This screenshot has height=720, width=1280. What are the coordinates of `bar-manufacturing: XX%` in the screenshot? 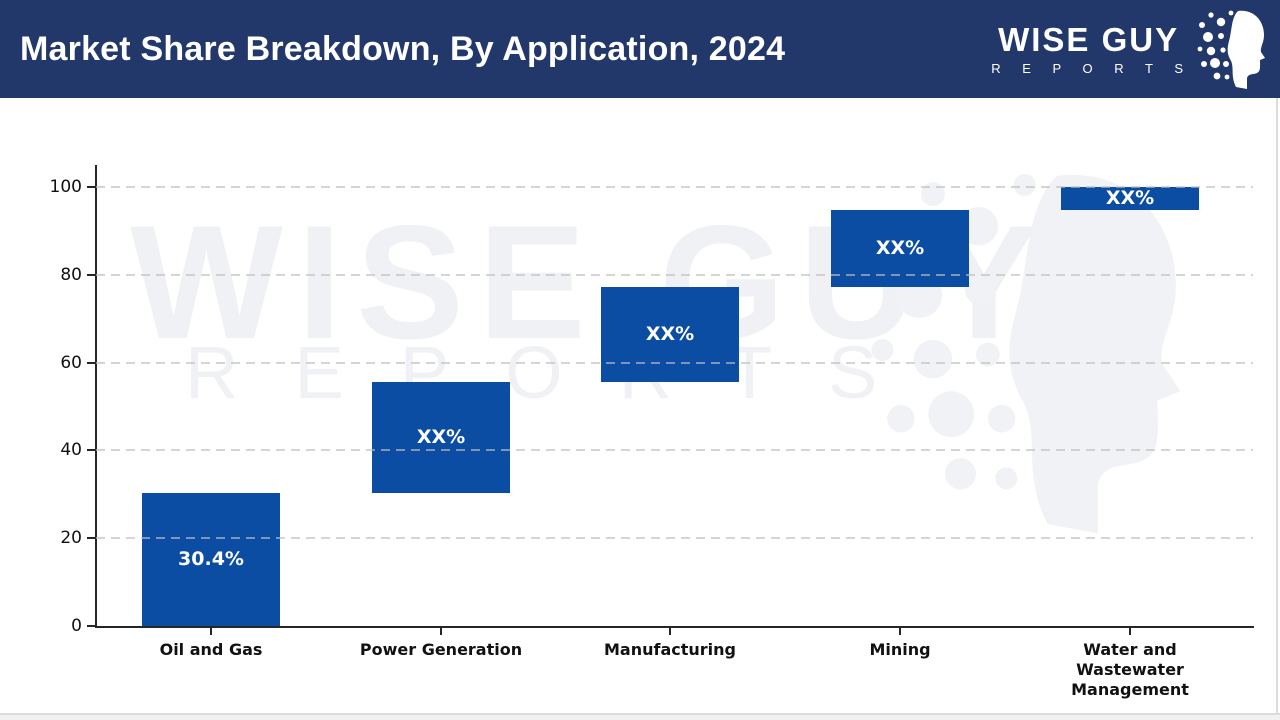 It's located at (670, 334).